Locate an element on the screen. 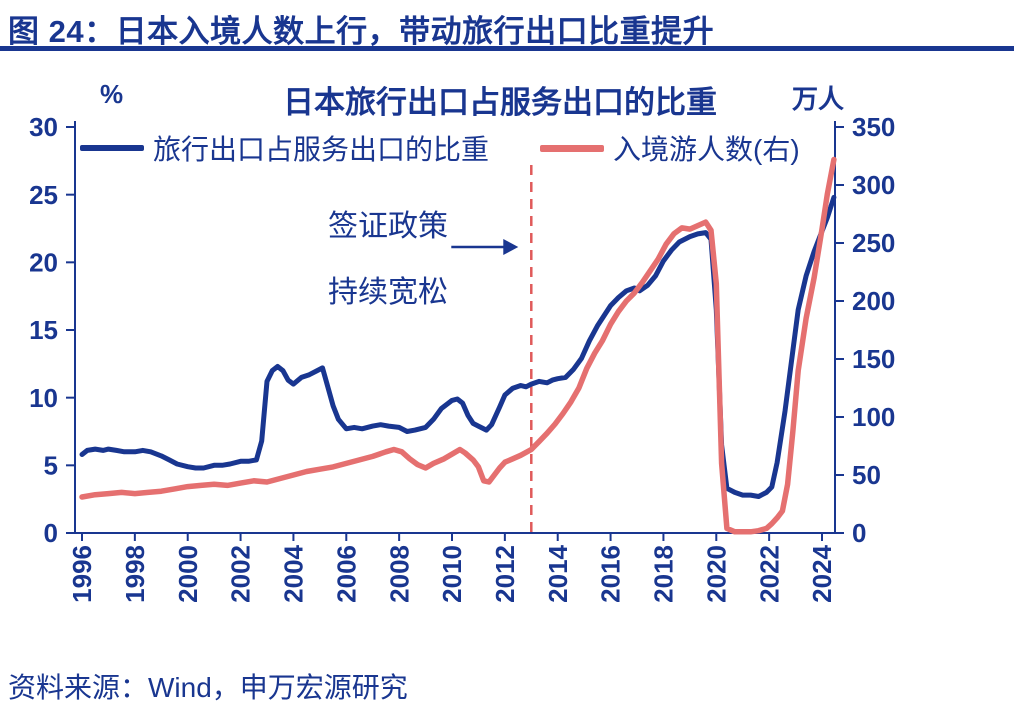 The height and width of the screenshot is (718, 1014). svg-text: 2024 is located at coordinates (822, 573).